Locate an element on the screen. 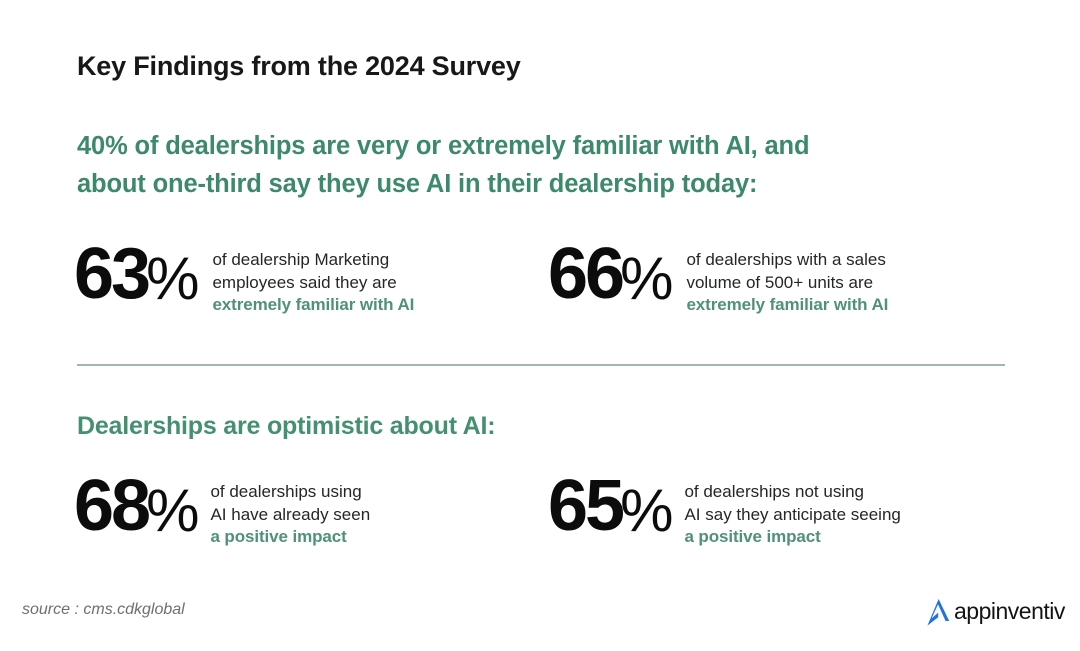 The width and height of the screenshot is (1080, 651). stat-figure: 68 % is located at coordinates (136, 506).